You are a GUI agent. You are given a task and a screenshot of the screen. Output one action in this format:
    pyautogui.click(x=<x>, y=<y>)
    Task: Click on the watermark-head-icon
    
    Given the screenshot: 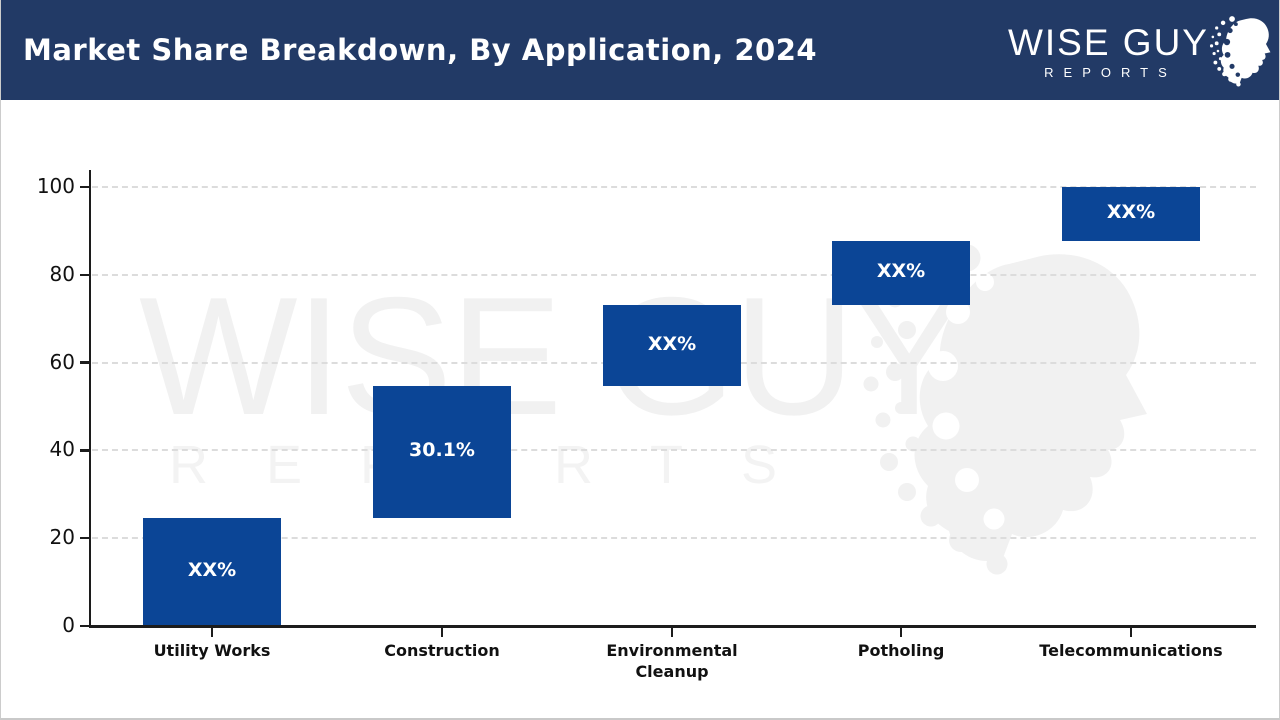 What is the action you would take?
    pyautogui.click(x=1005, y=409)
    